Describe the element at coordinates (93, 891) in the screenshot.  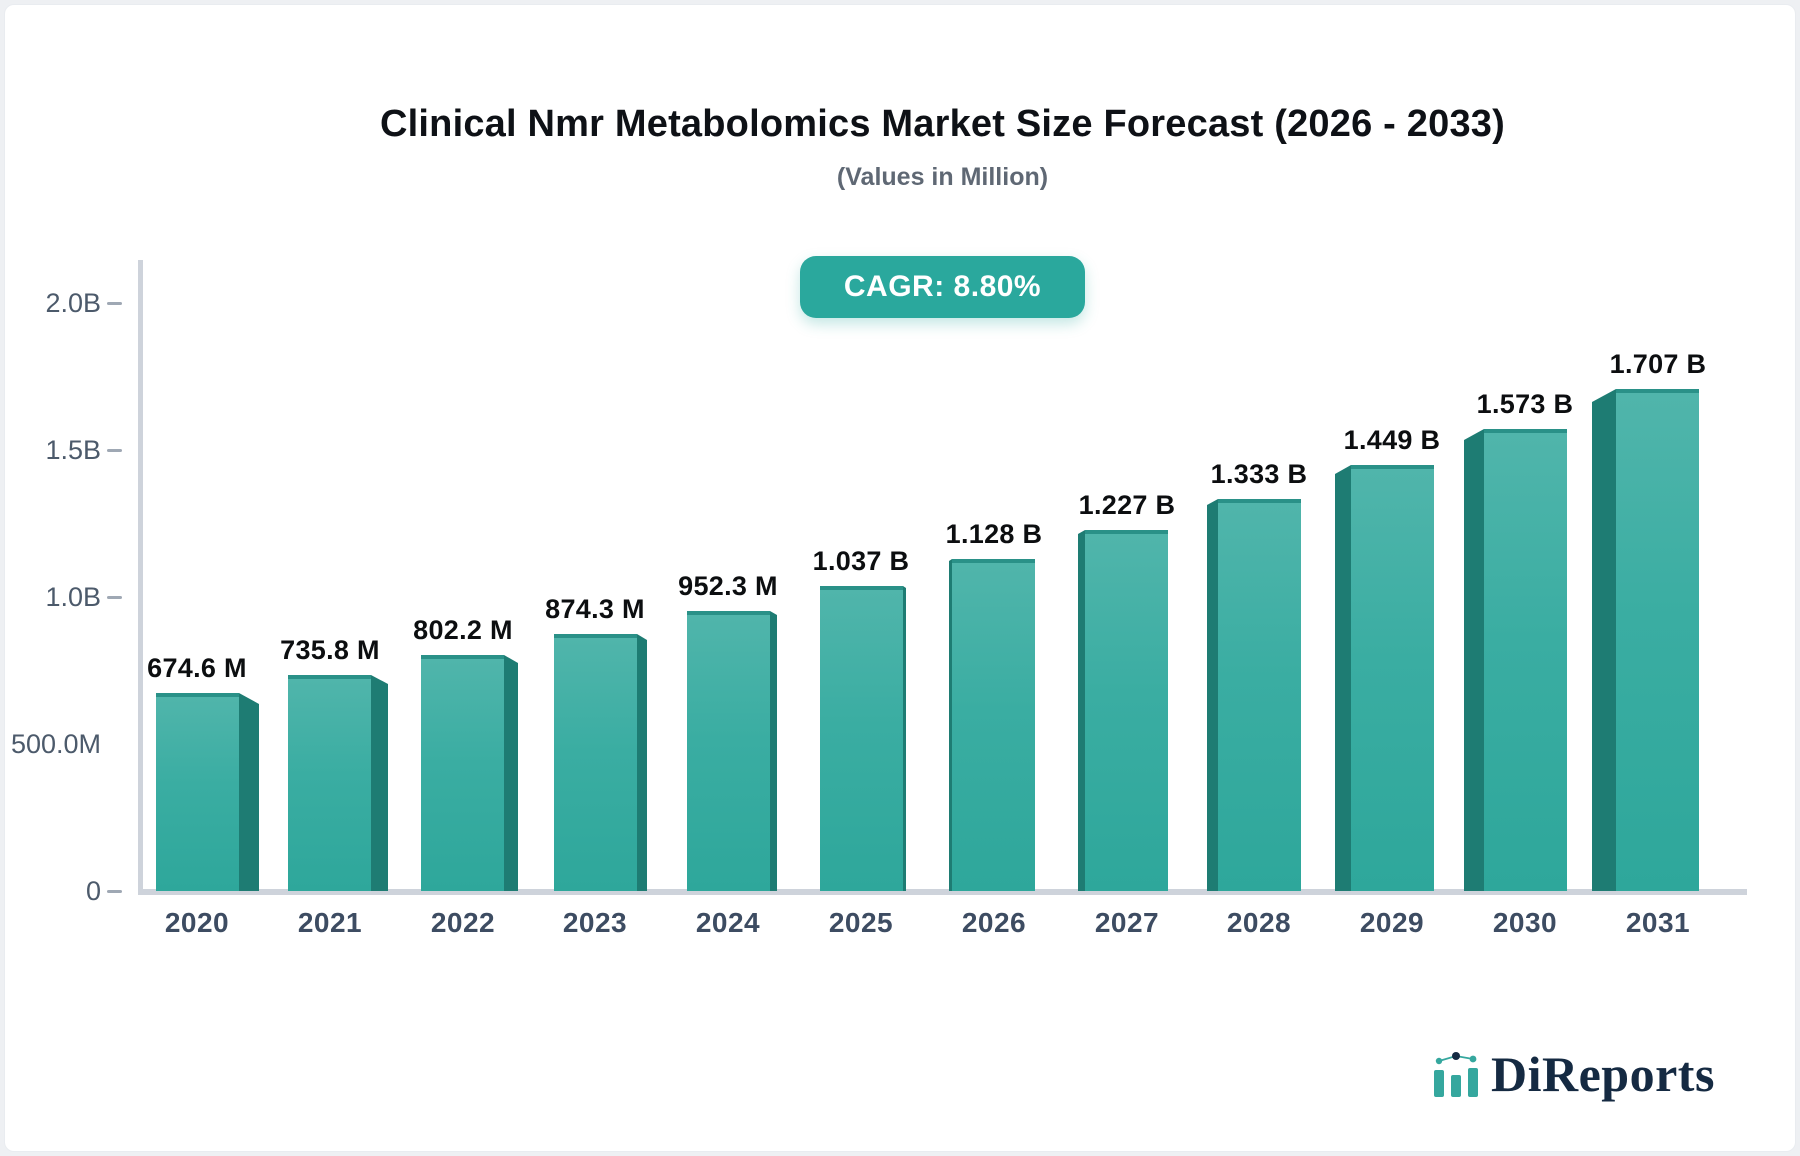
I see `y-axis-tick-label: 0` at that location.